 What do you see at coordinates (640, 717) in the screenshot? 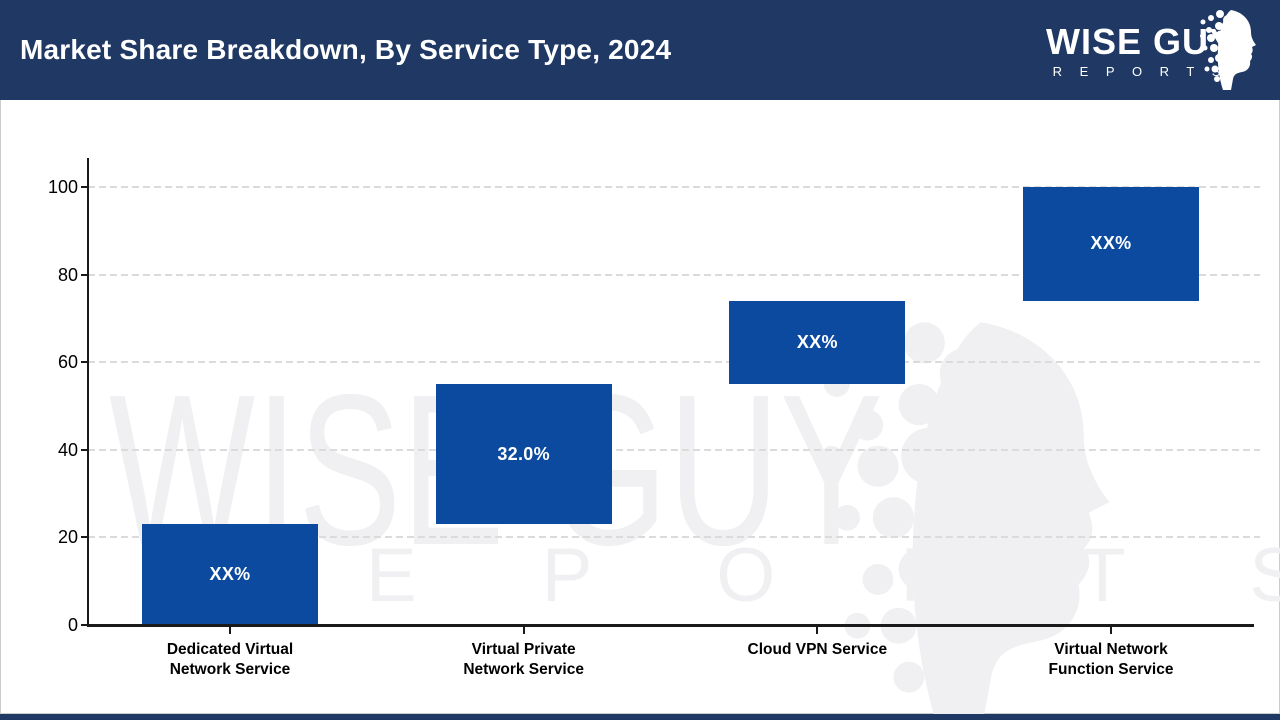
I see `footer-stripe` at bounding box center [640, 717].